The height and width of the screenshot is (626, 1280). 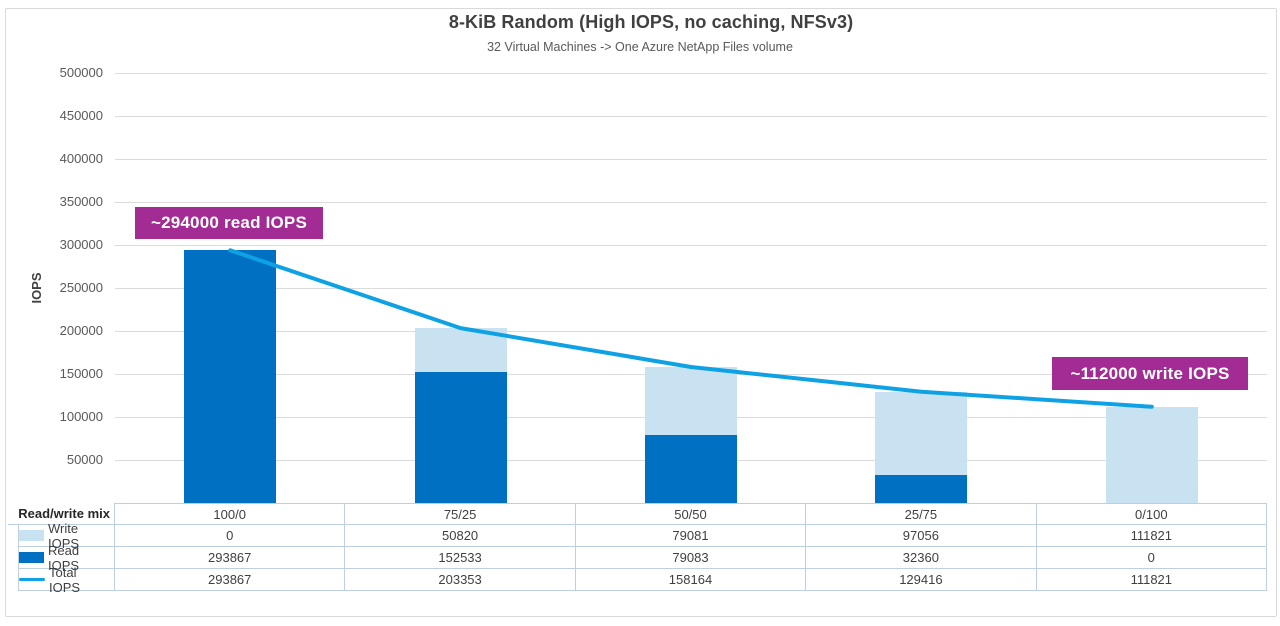 I want to click on y-axis-tick-label: 300000, so click(x=81, y=244).